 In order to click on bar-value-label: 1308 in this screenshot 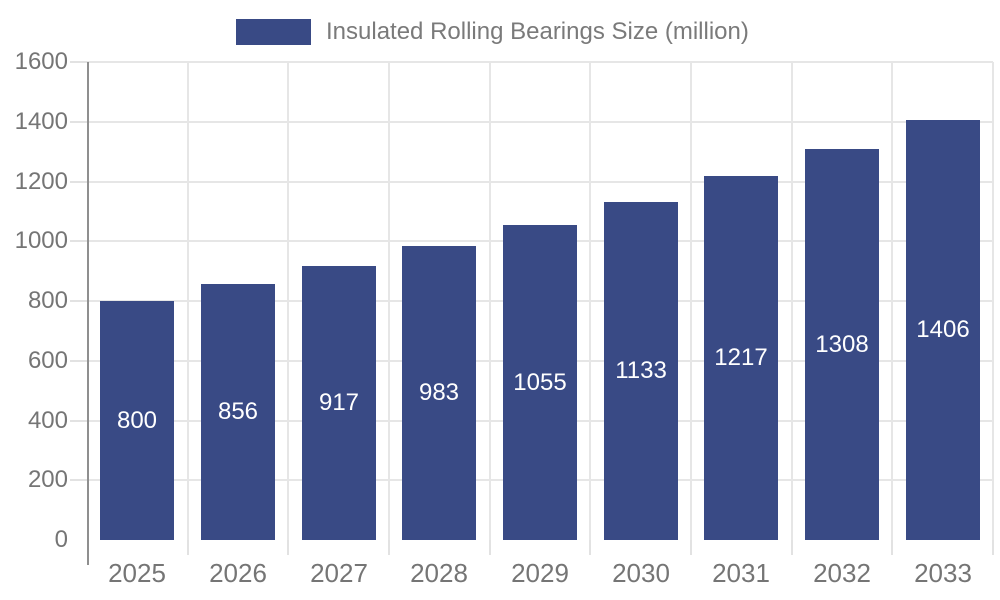, I will do `click(842, 344)`.